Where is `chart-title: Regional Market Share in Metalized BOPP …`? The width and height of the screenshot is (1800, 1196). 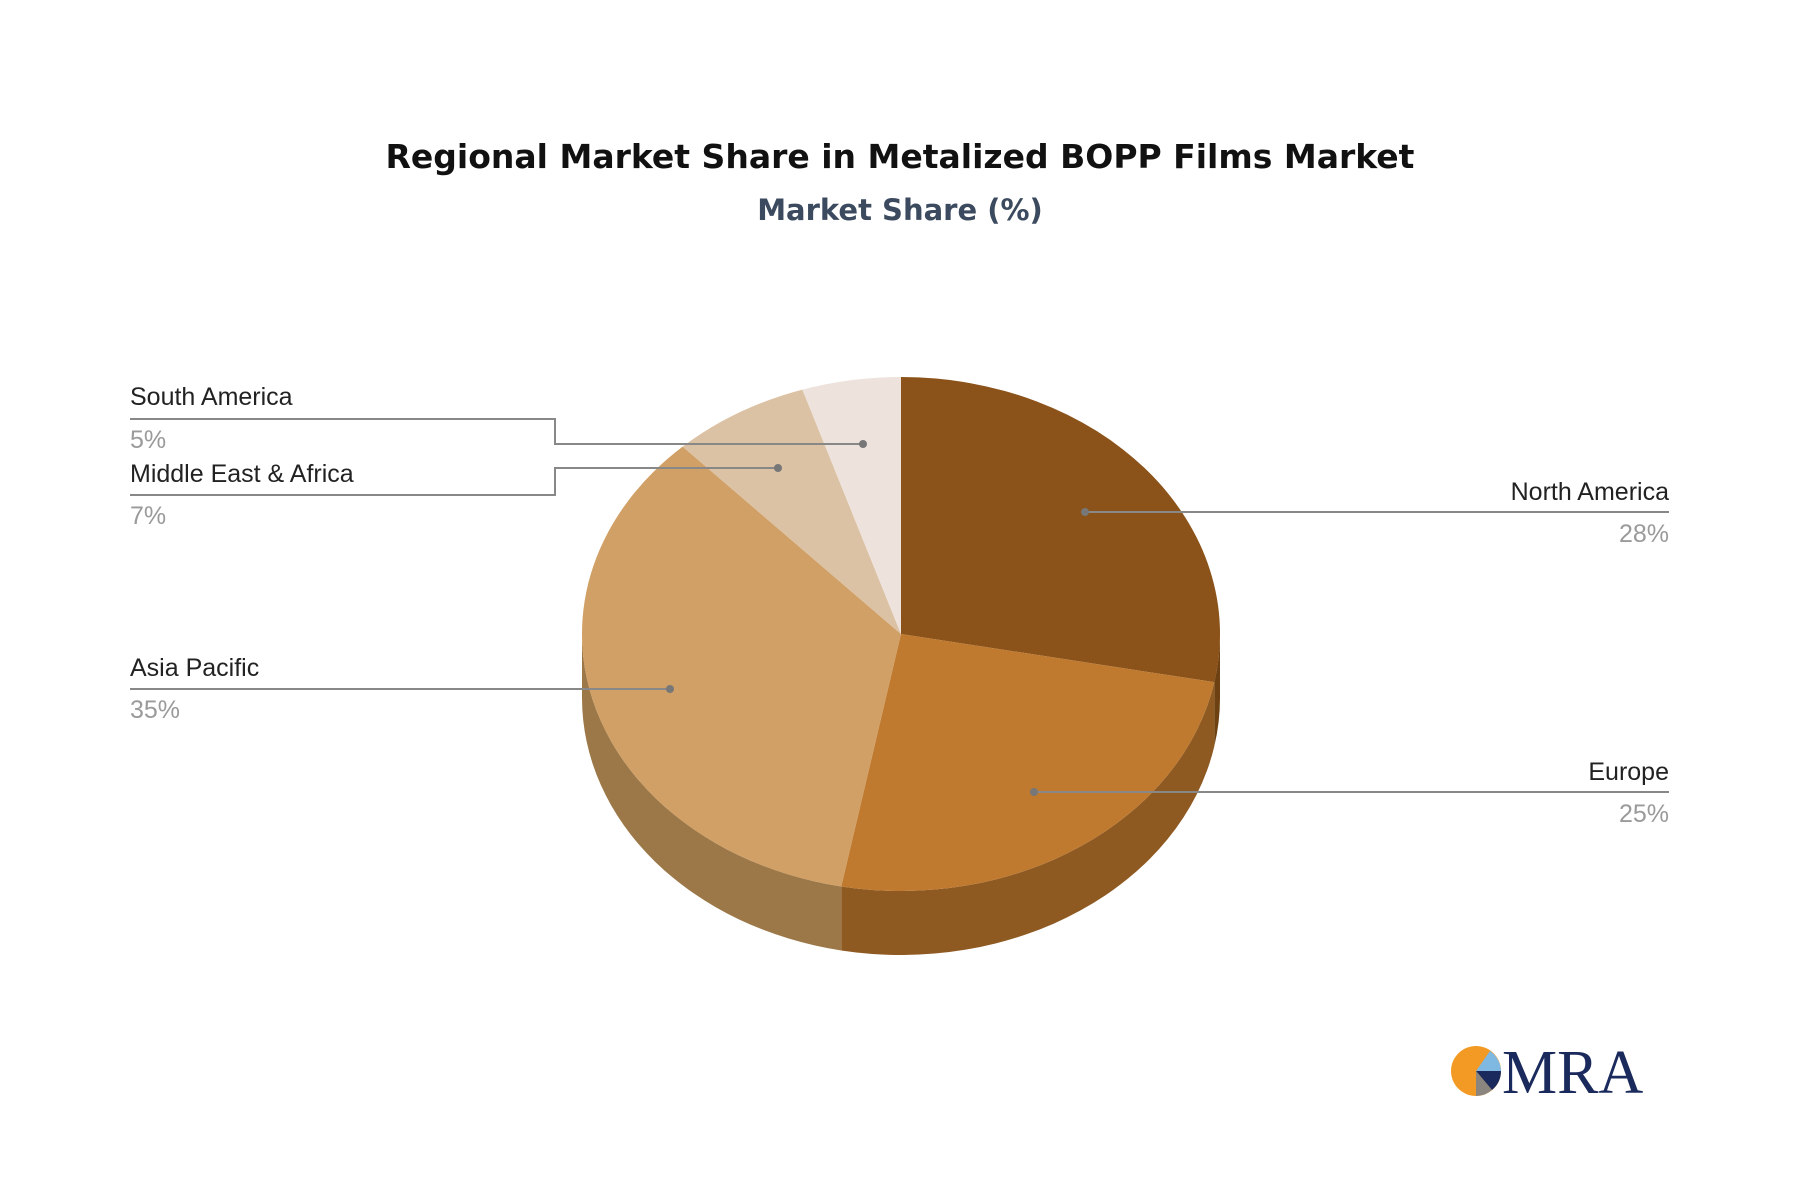
chart-title: Regional Market Share in Metalized BOPP … is located at coordinates (900, 156).